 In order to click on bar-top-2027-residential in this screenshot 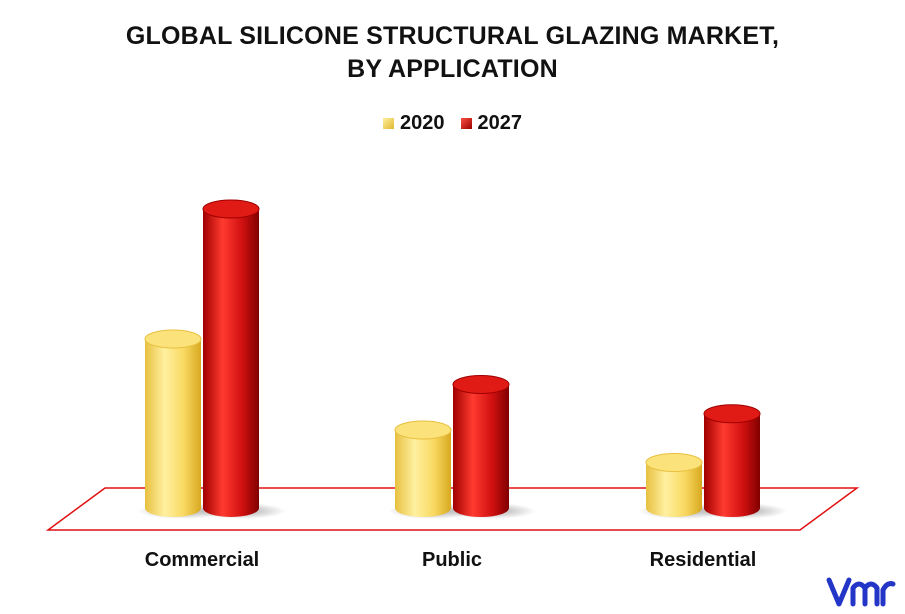, I will do `click(732, 414)`.